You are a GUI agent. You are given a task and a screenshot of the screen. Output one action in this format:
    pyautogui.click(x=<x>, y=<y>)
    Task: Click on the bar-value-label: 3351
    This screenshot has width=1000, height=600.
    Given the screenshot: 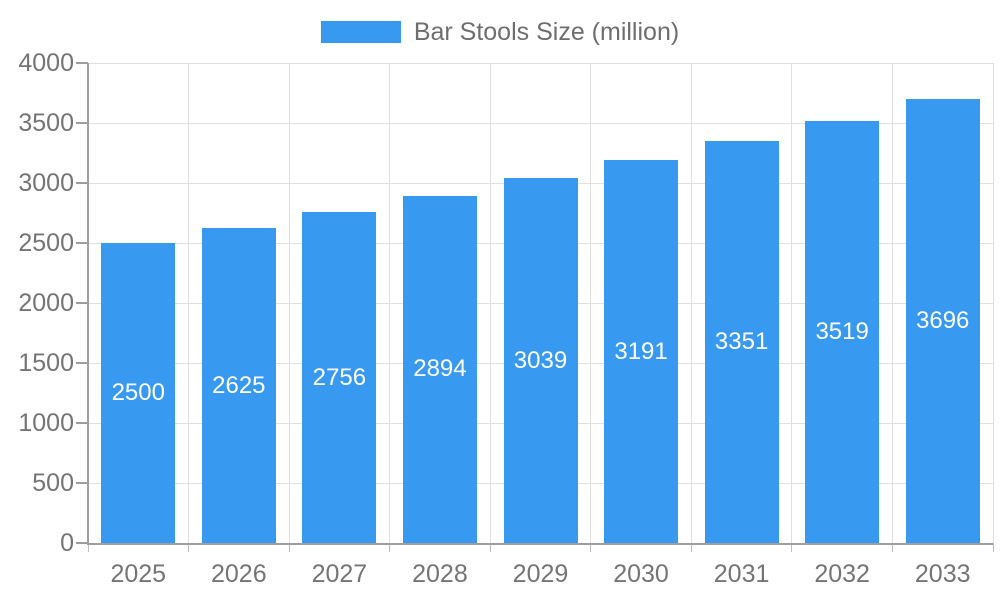 What is the action you would take?
    pyautogui.click(x=741, y=341)
    